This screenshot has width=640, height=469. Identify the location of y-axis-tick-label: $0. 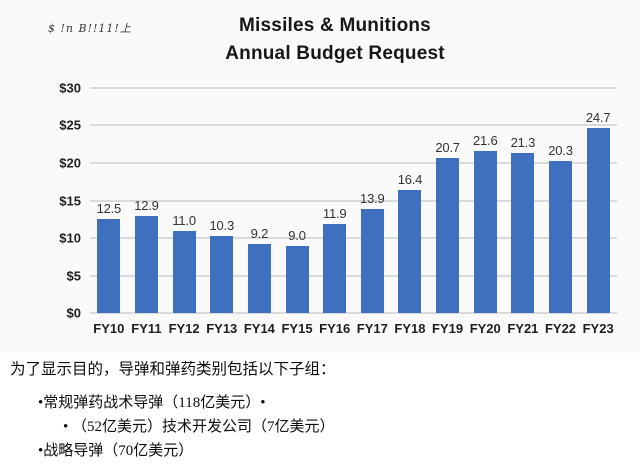
(73, 313).